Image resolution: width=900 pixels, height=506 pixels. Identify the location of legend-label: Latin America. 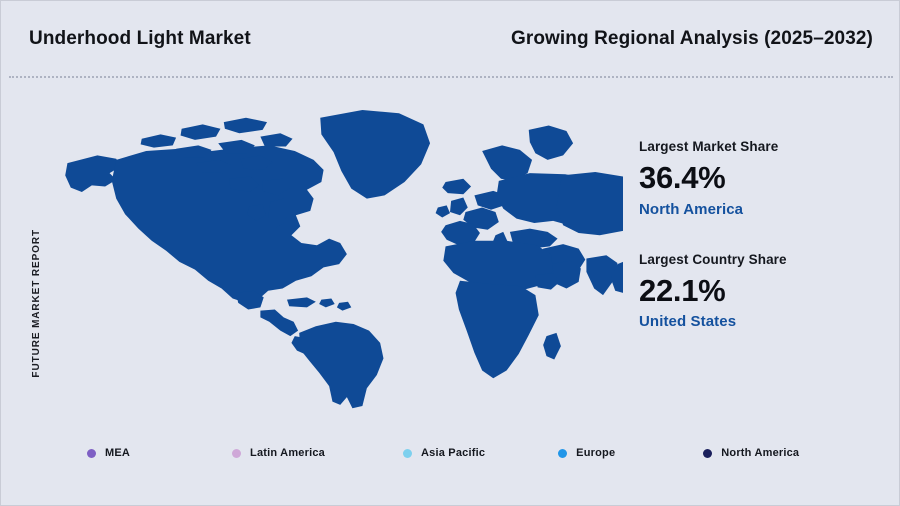
(287, 453).